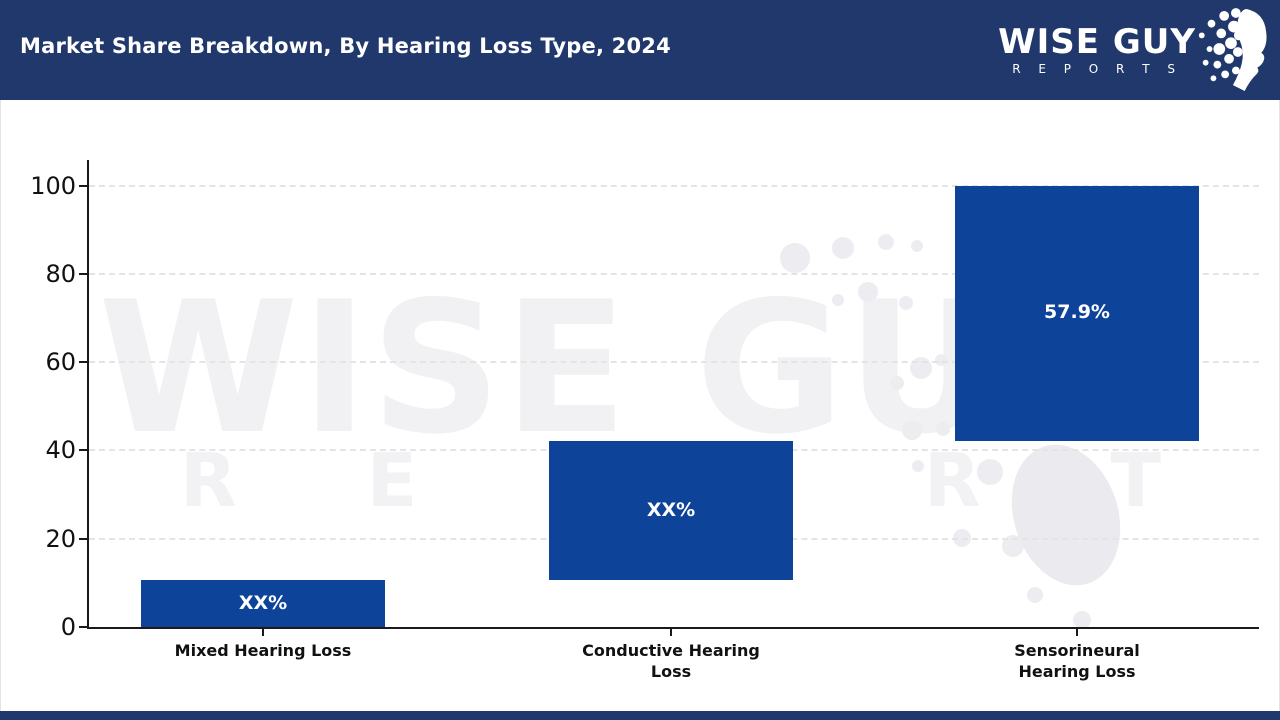 The width and height of the screenshot is (1280, 720). I want to click on y-axis, so click(88, 394).